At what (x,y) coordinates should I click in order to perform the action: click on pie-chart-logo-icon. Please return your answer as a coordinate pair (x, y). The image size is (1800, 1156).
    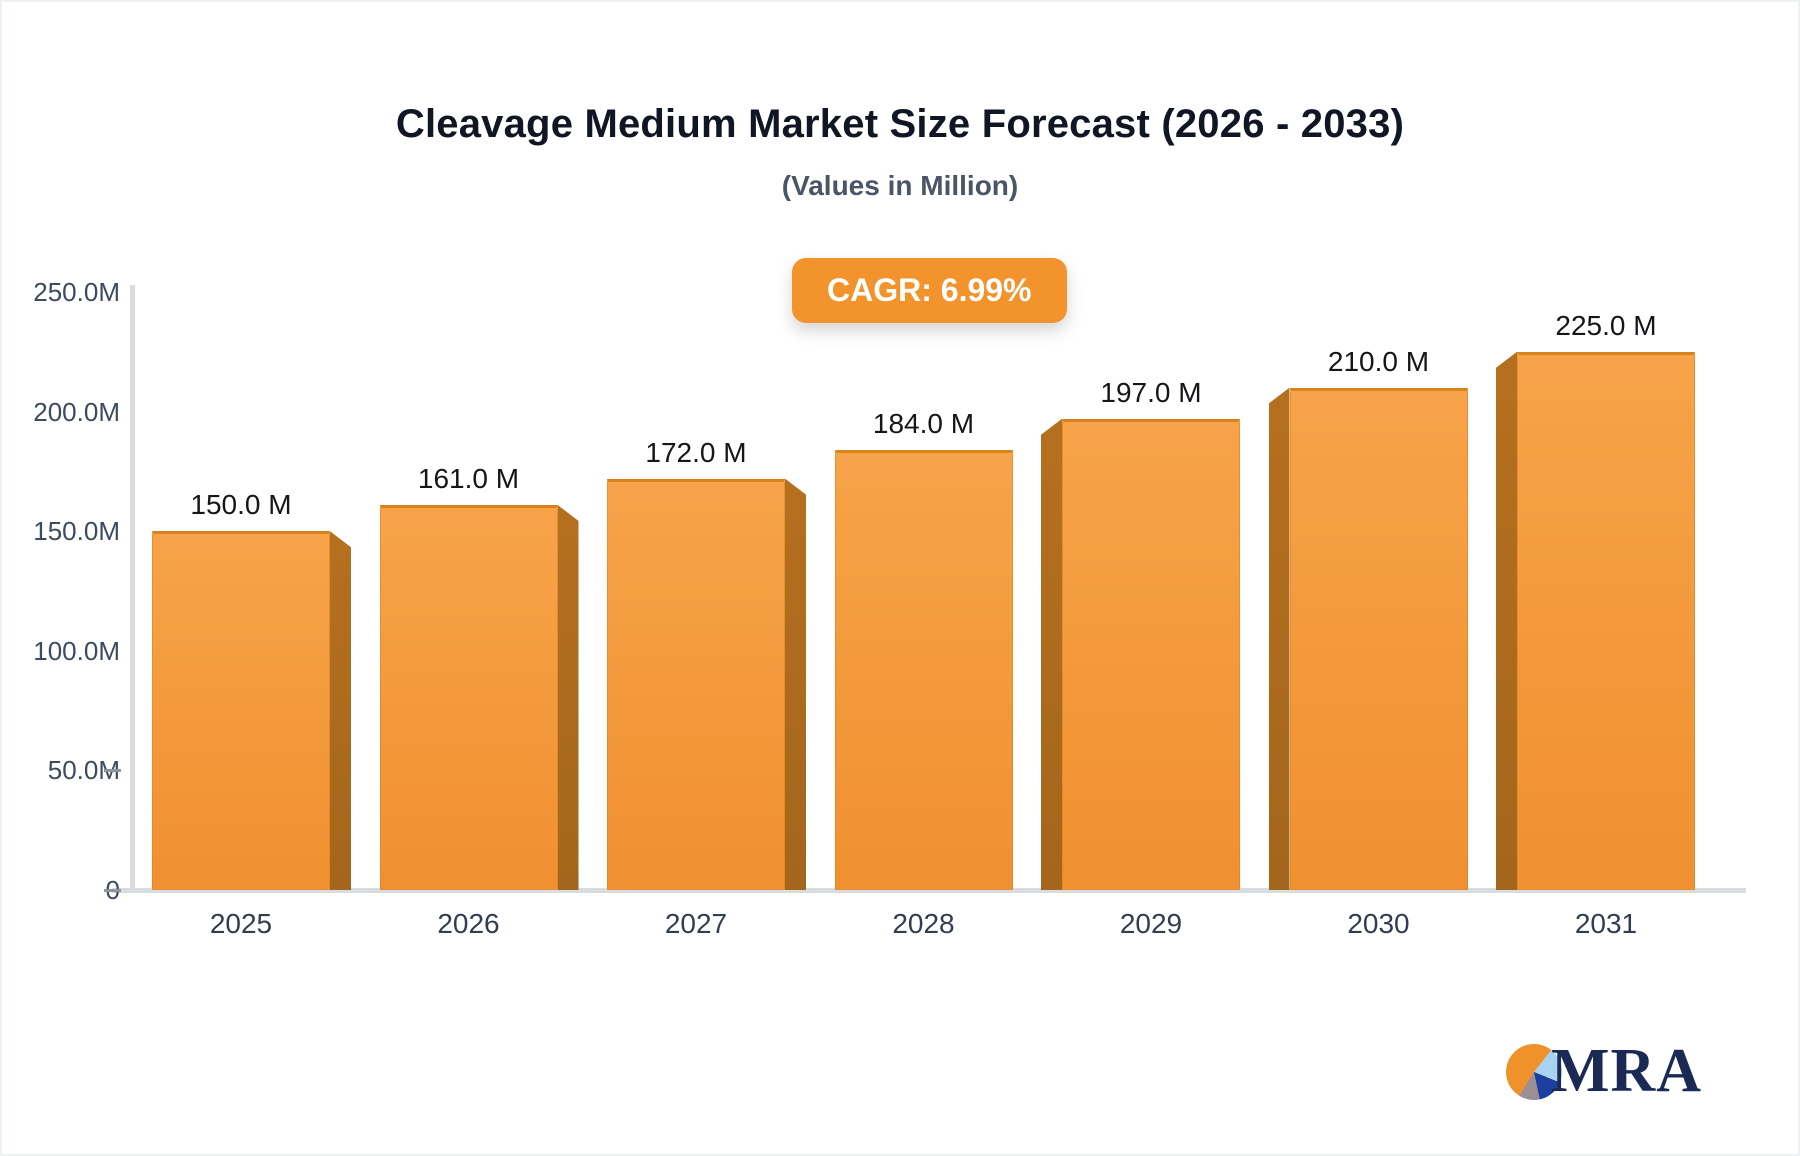
    Looking at the image, I should click on (1534, 1072).